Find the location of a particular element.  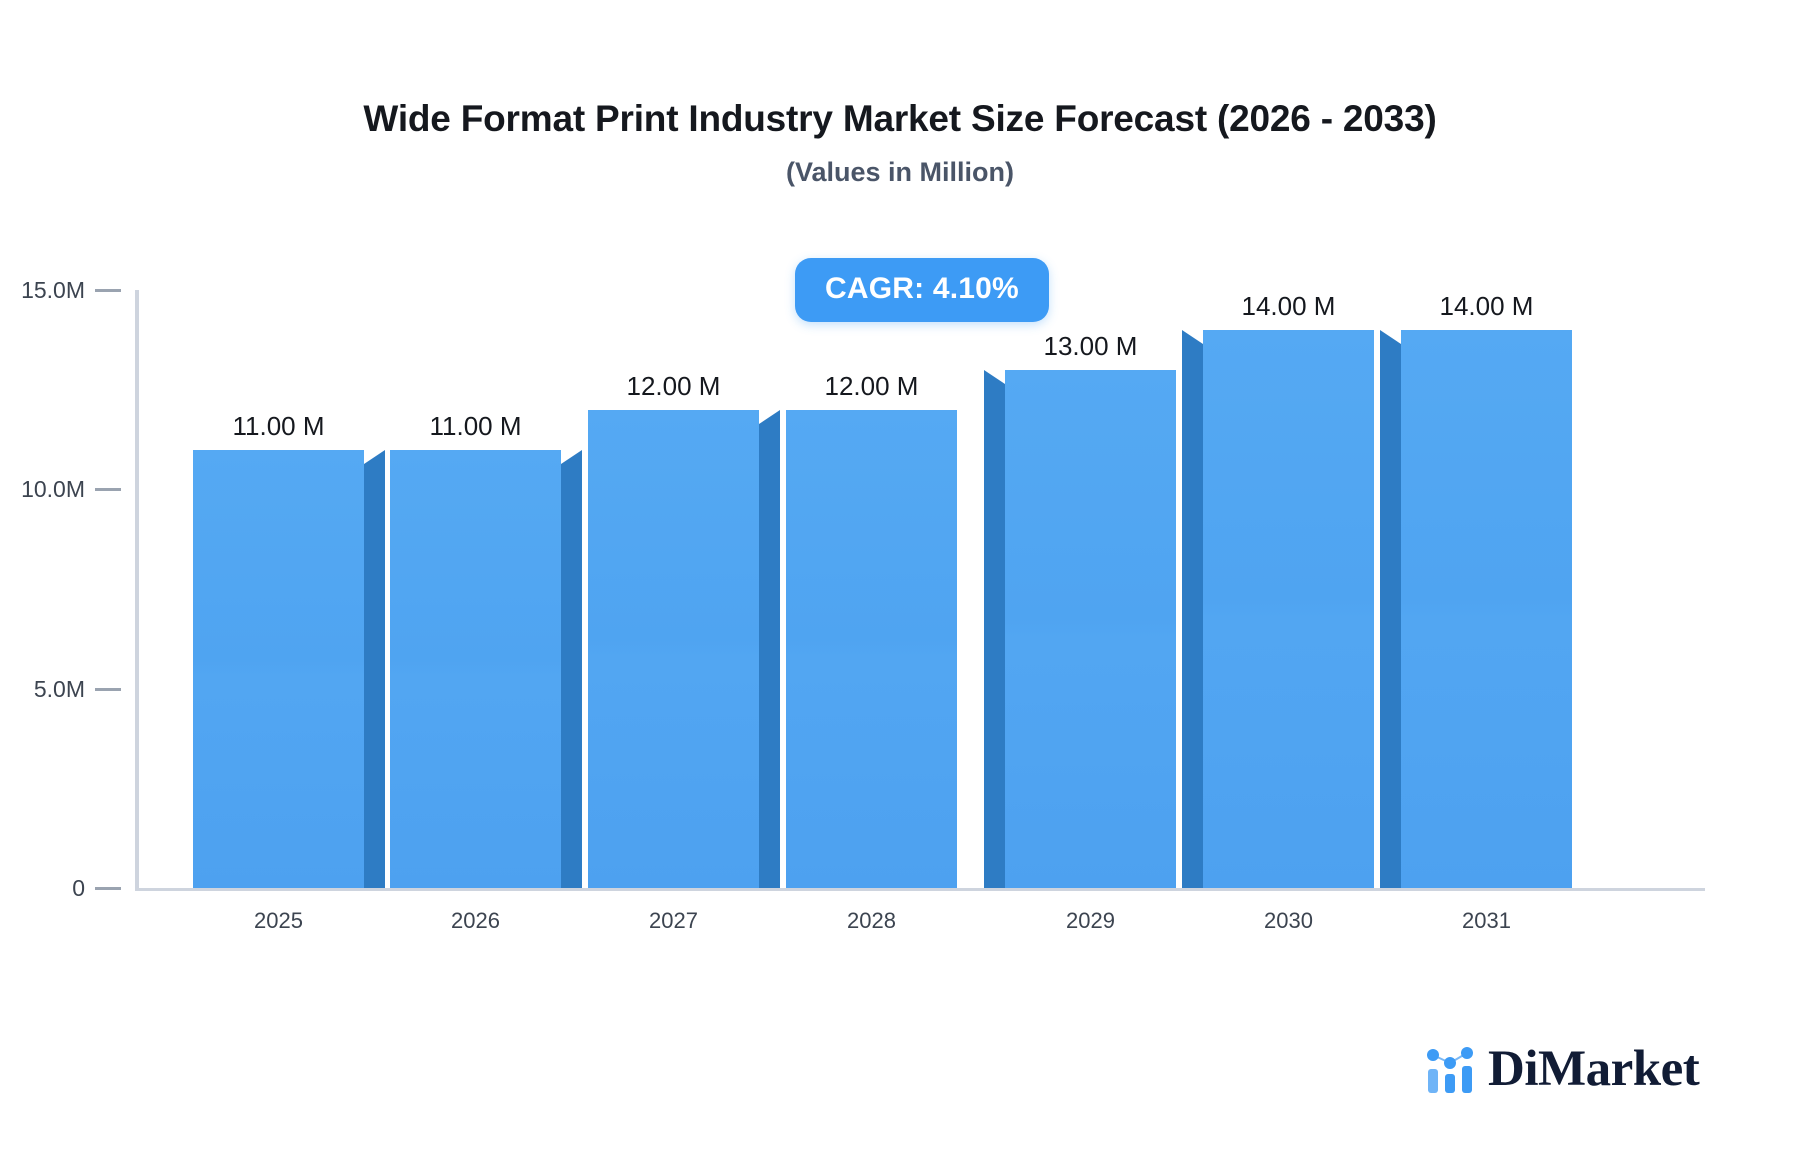

bar-2026 is located at coordinates (475, 669).